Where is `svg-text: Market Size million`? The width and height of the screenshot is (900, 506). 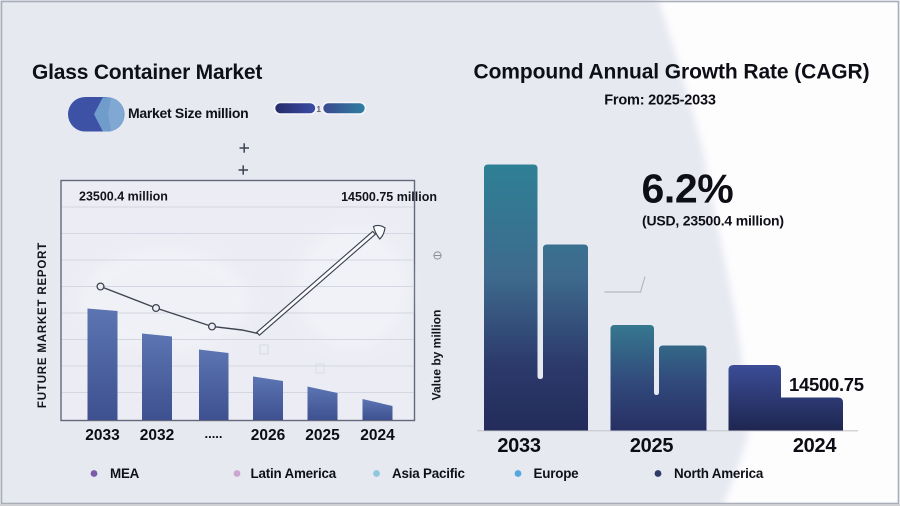 svg-text: Market Size million is located at coordinates (188, 113).